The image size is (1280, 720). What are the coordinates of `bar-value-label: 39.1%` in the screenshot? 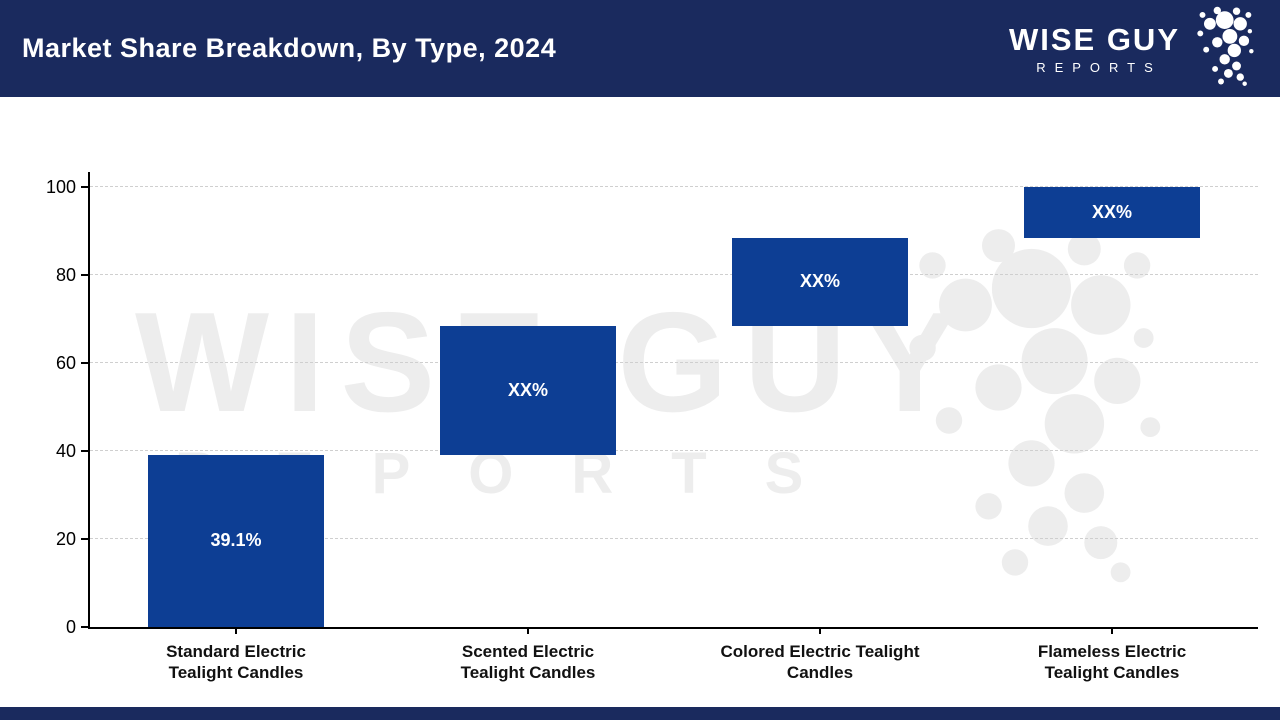 It's located at (236, 540).